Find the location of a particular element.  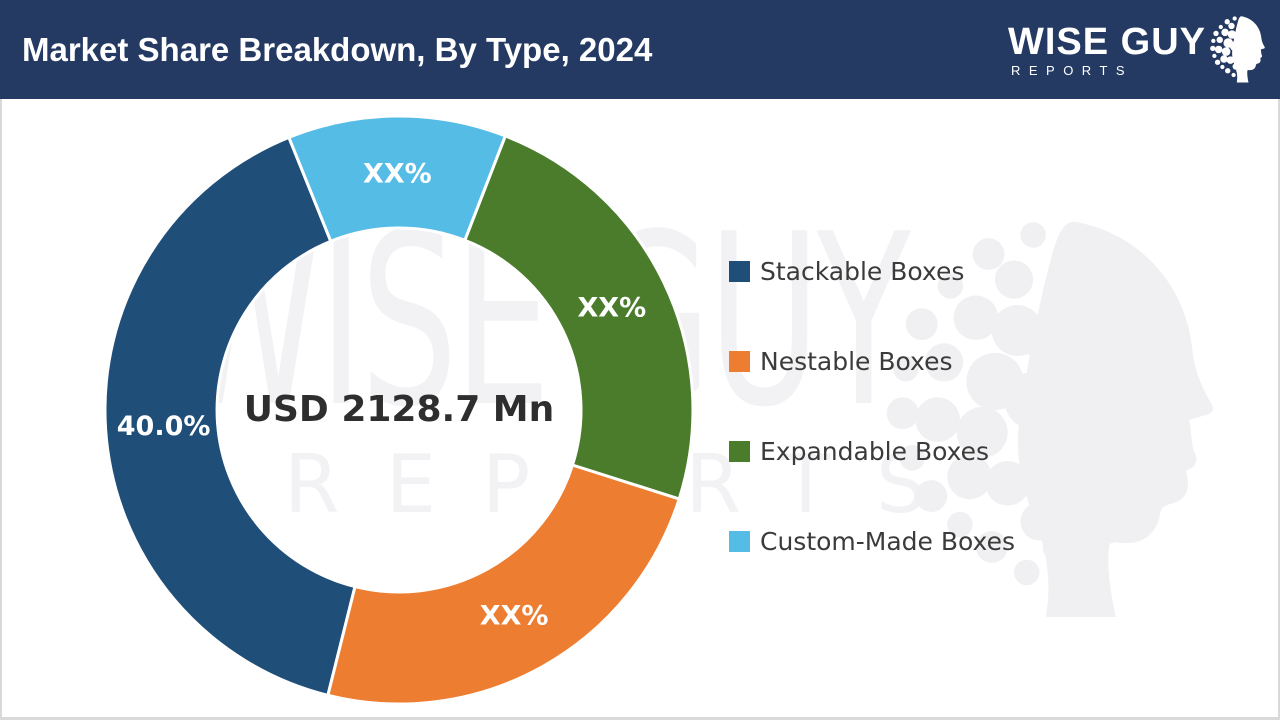

logo-name: WISE GUY is located at coordinates (1106, 42).